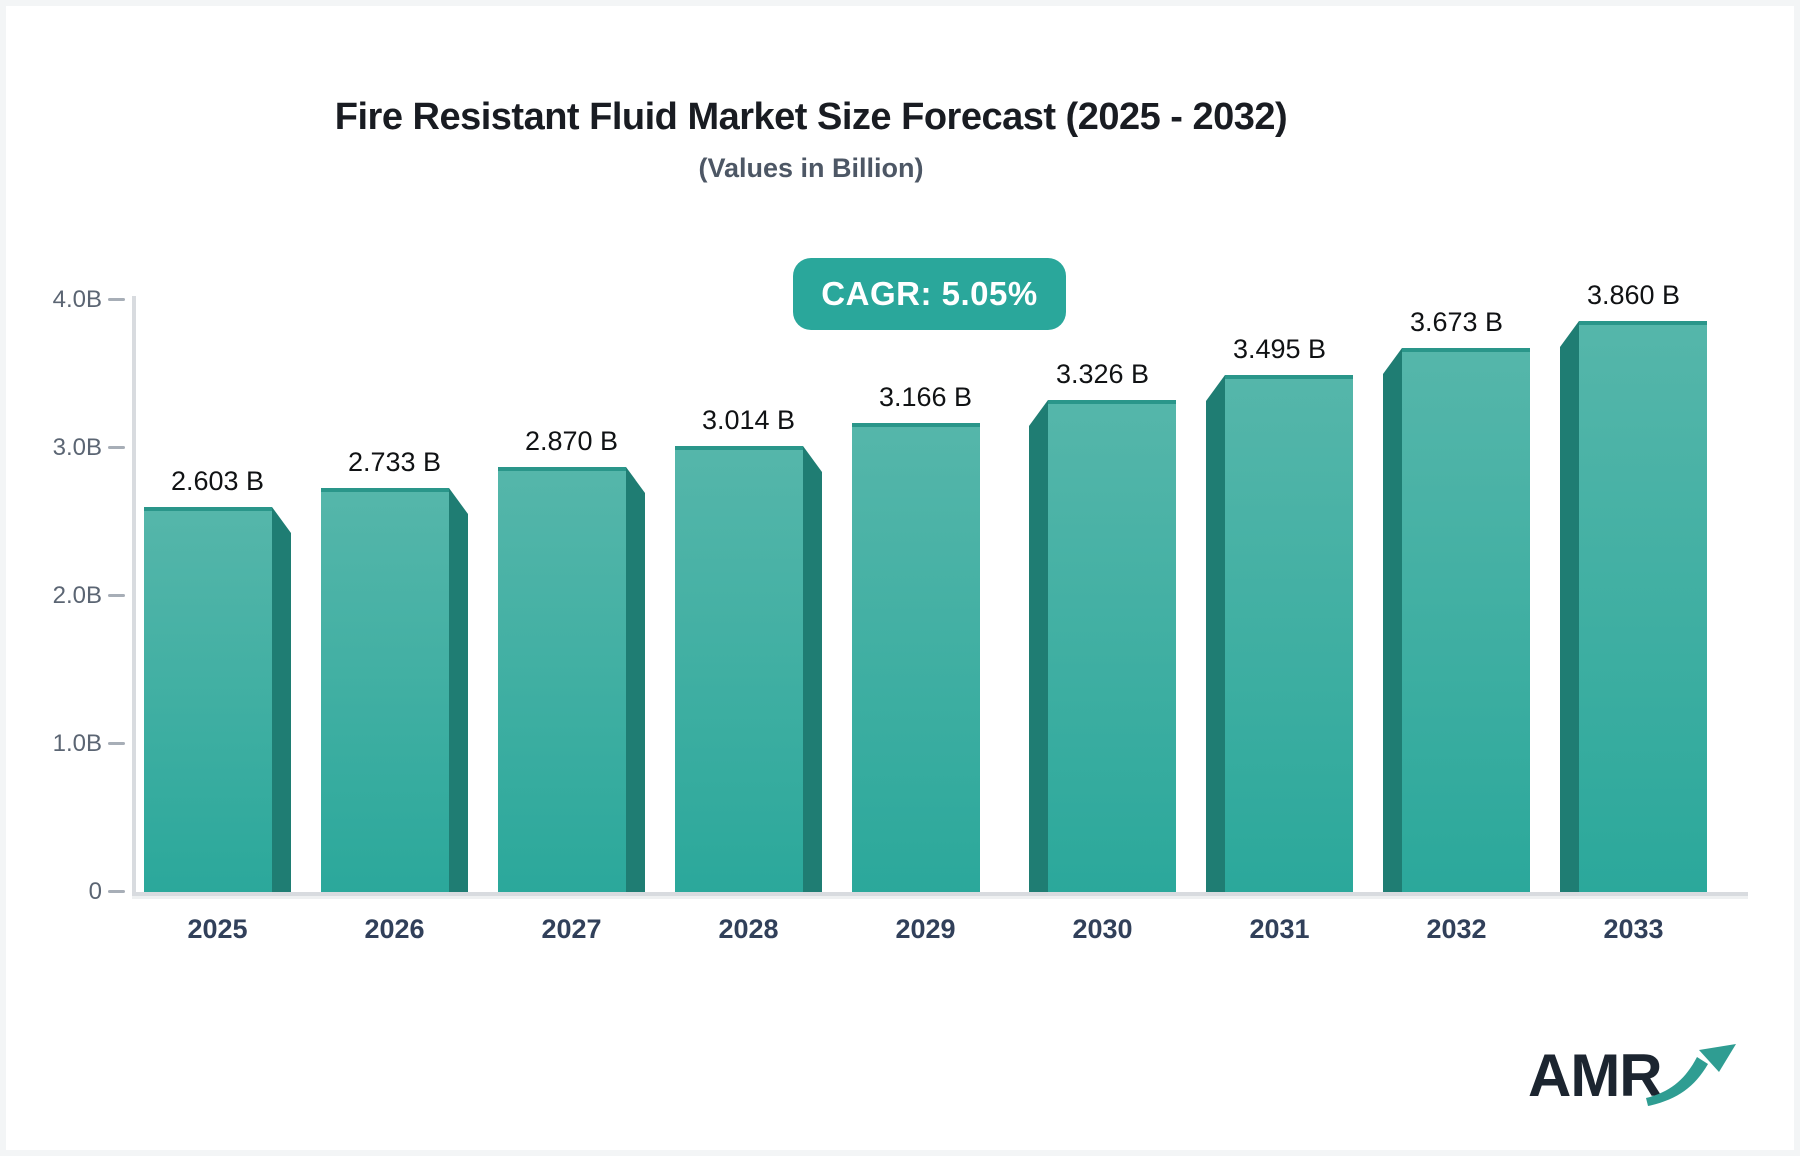 The width and height of the screenshot is (1800, 1156). What do you see at coordinates (77, 595) in the screenshot?
I see `y-axis-tick-label: 2.0B` at bounding box center [77, 595].